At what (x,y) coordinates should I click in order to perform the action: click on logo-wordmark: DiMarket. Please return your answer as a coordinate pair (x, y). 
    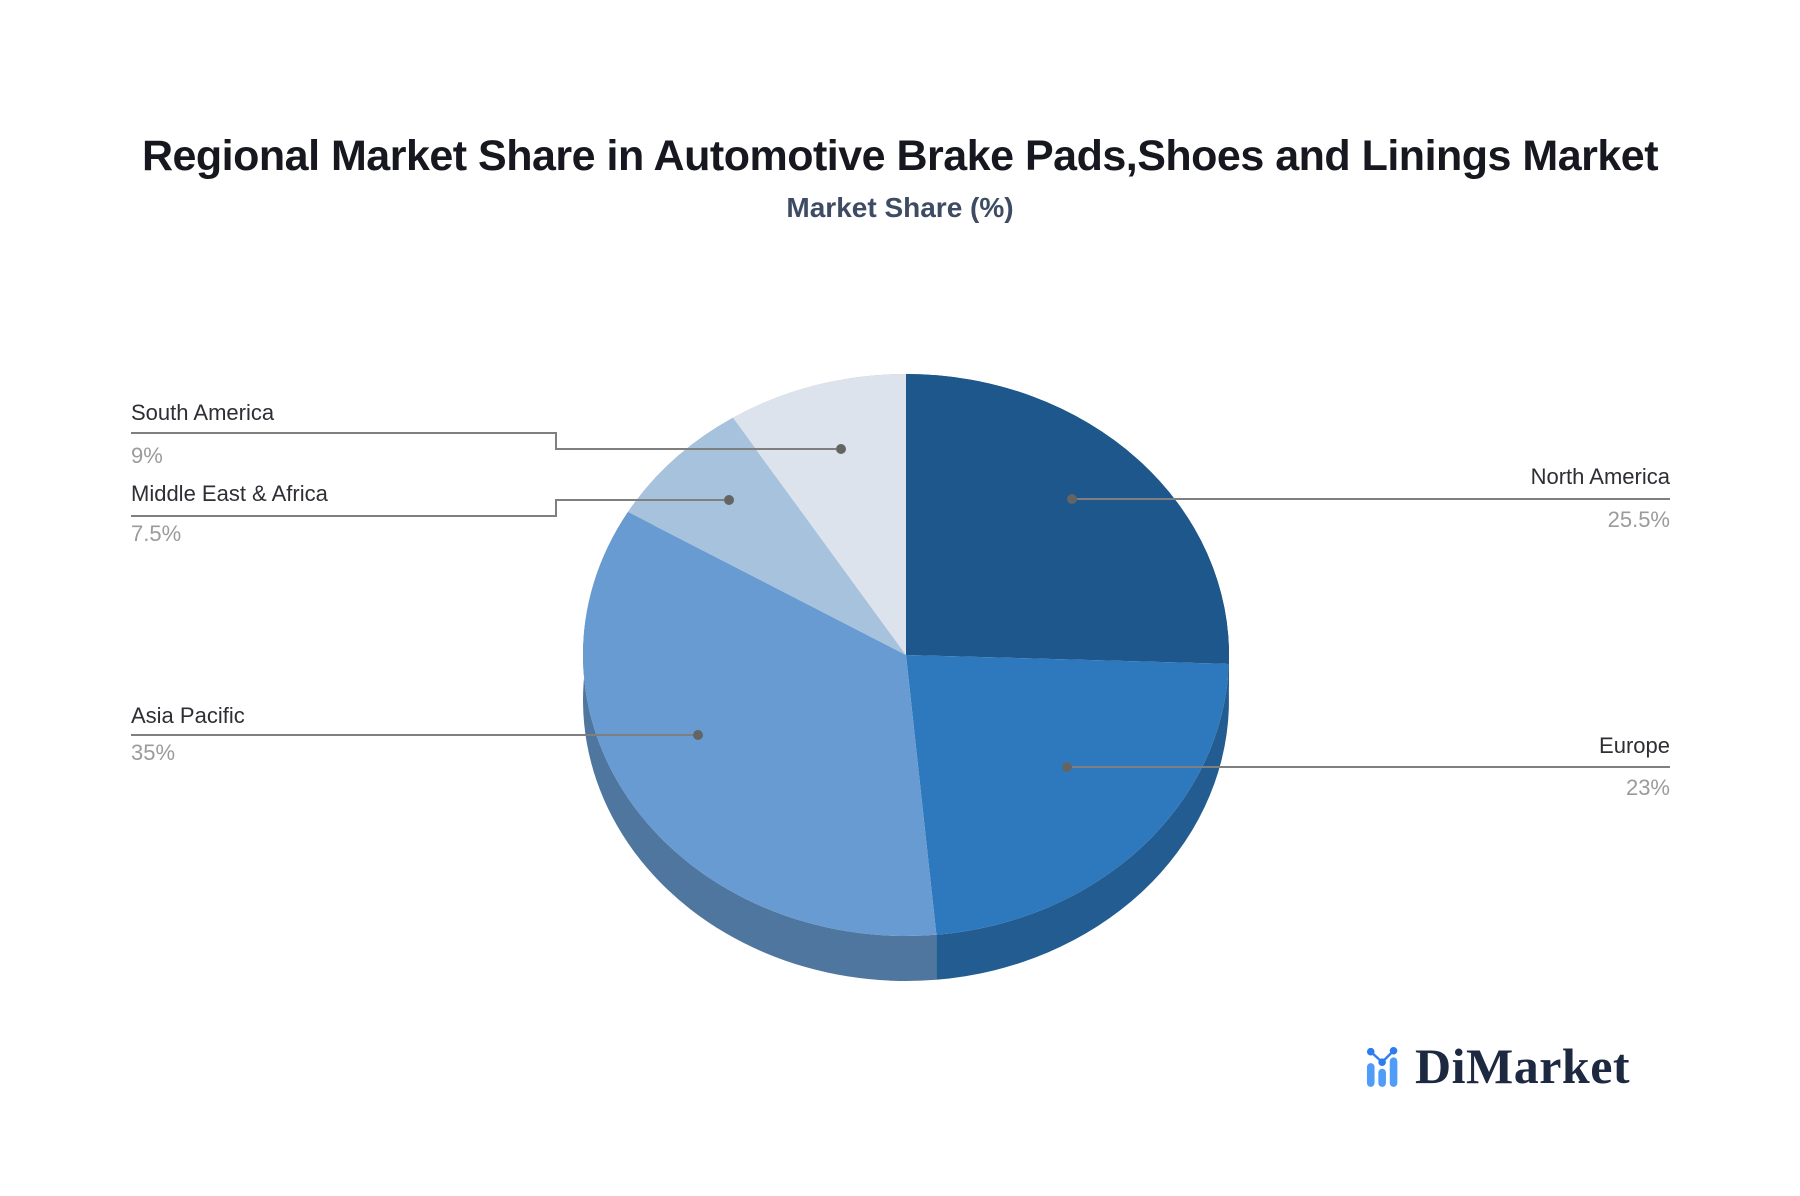
    Looking at the image, I should click on (1523, 1066).